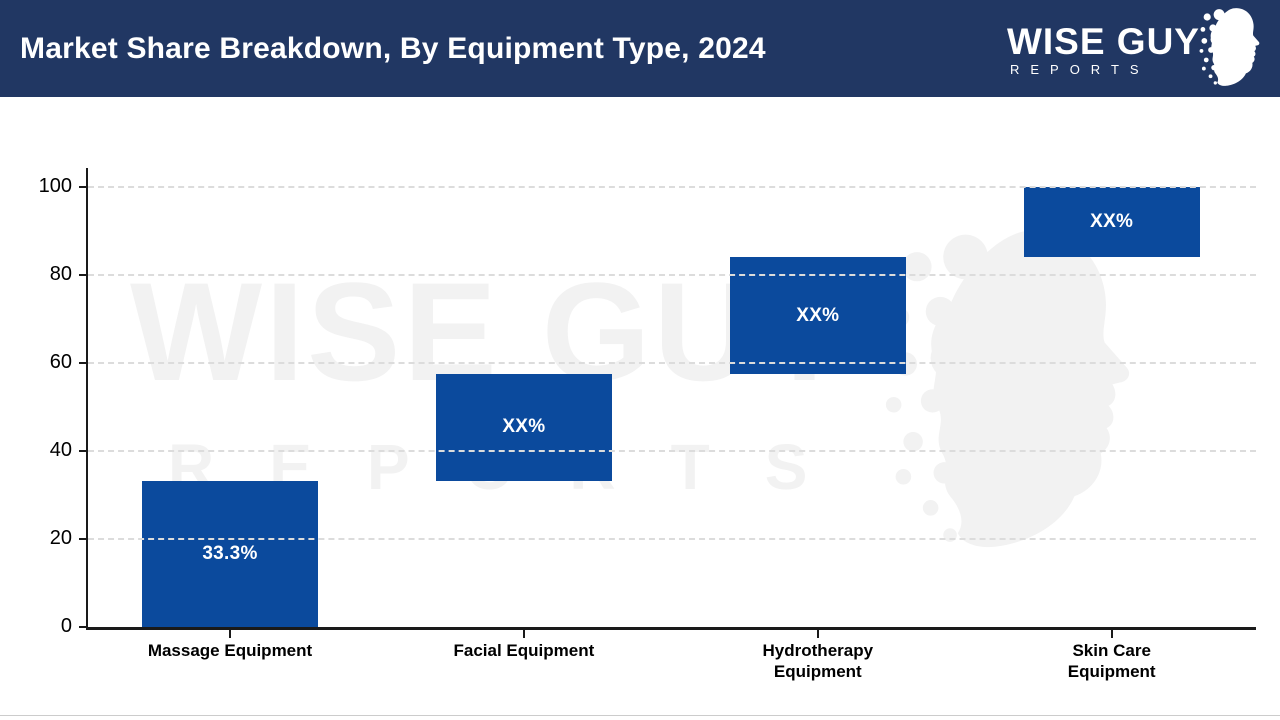 This screenshot has width=1280, height=720. What do you see at coordinates (87, 399) in the screenshot?
I see `y-axis-line` at bounding box center [87, 399].